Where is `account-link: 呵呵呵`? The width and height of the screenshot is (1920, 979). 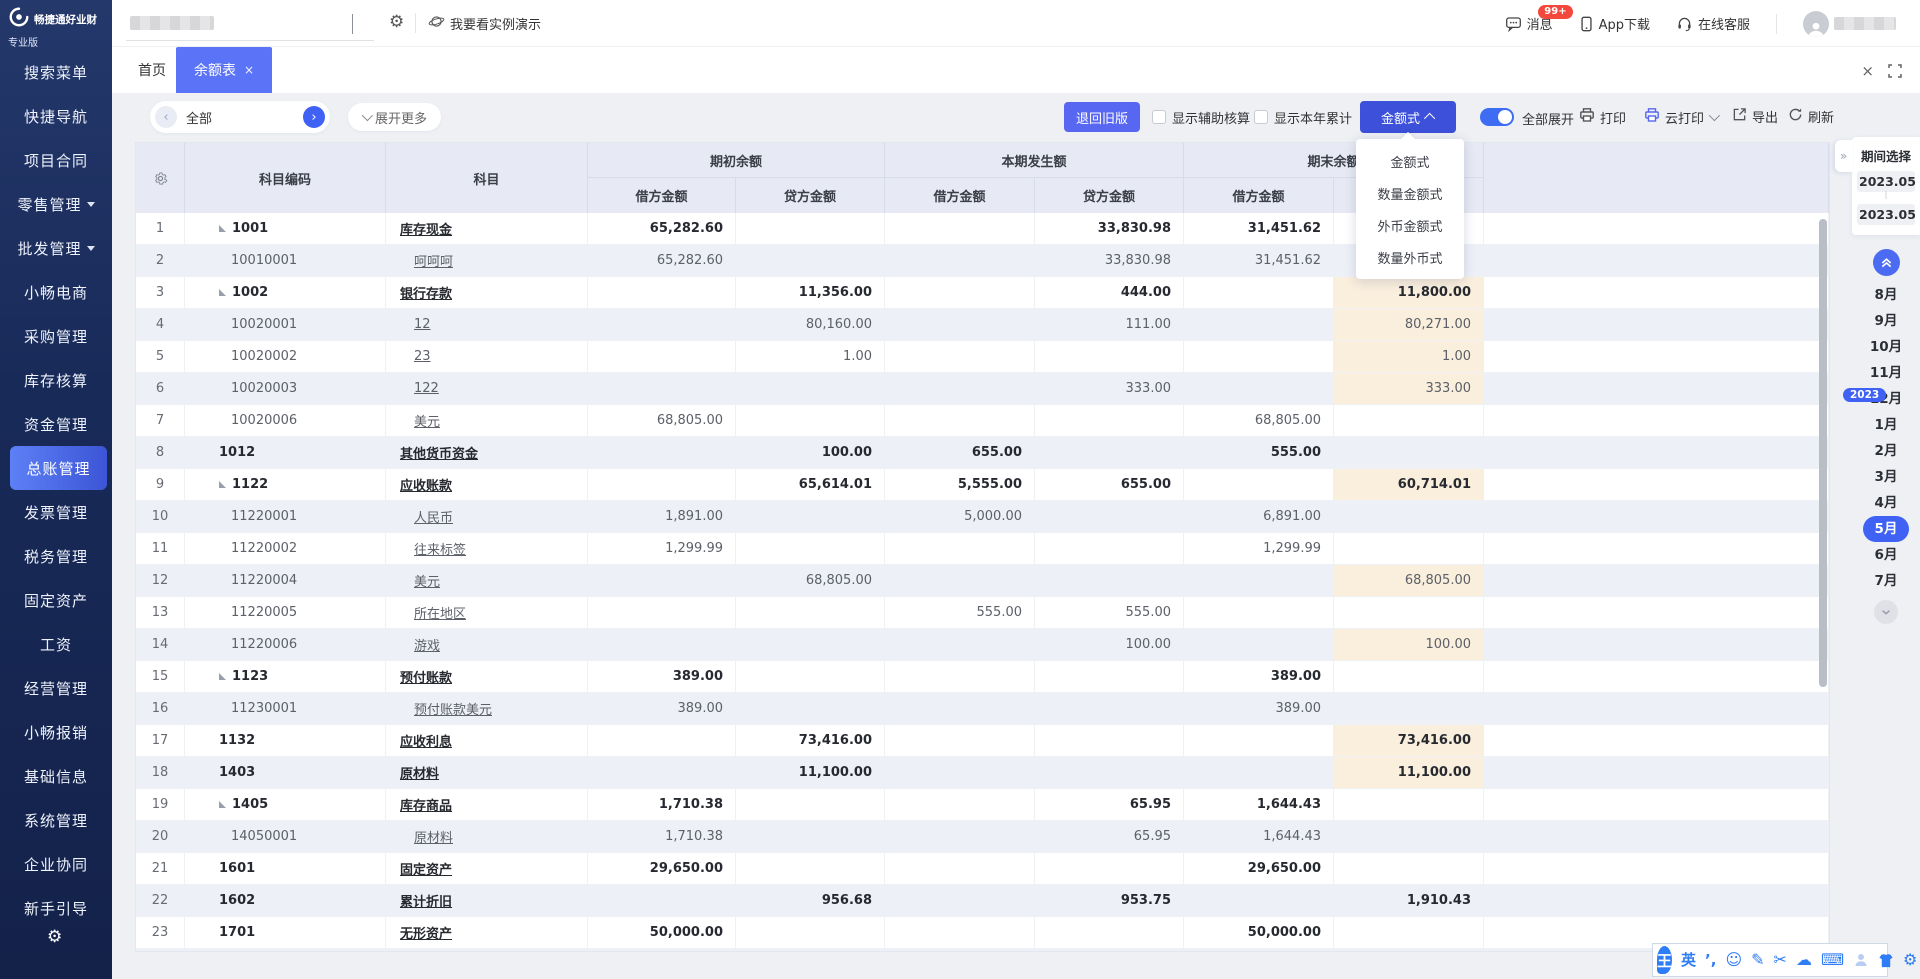
account-link: 呵呵呵 is located at coordinates (434, 262).